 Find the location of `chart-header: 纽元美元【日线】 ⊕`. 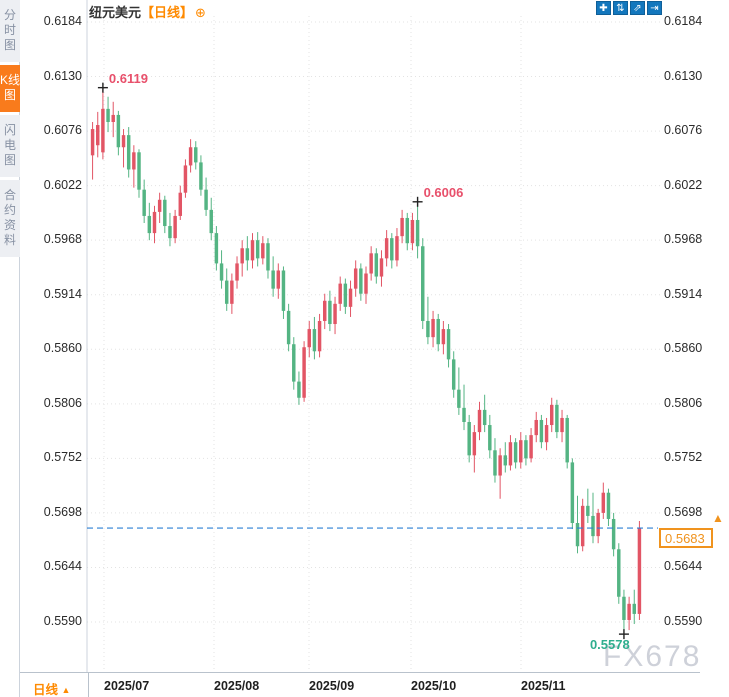

chart-header: 纽元美元【日线】 ⊕ is located at coordinates (147, 11).